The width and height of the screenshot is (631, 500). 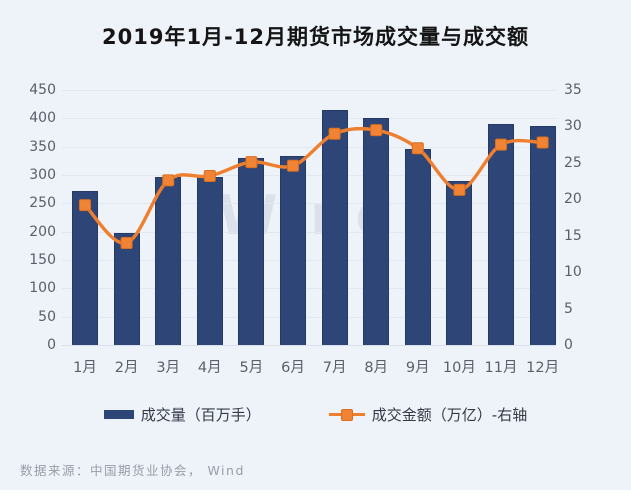 What do you see at coordinates (42, 231) in the screenshot?
I see `y-axis-tick-left: 200` at bounding box center [42, 231].